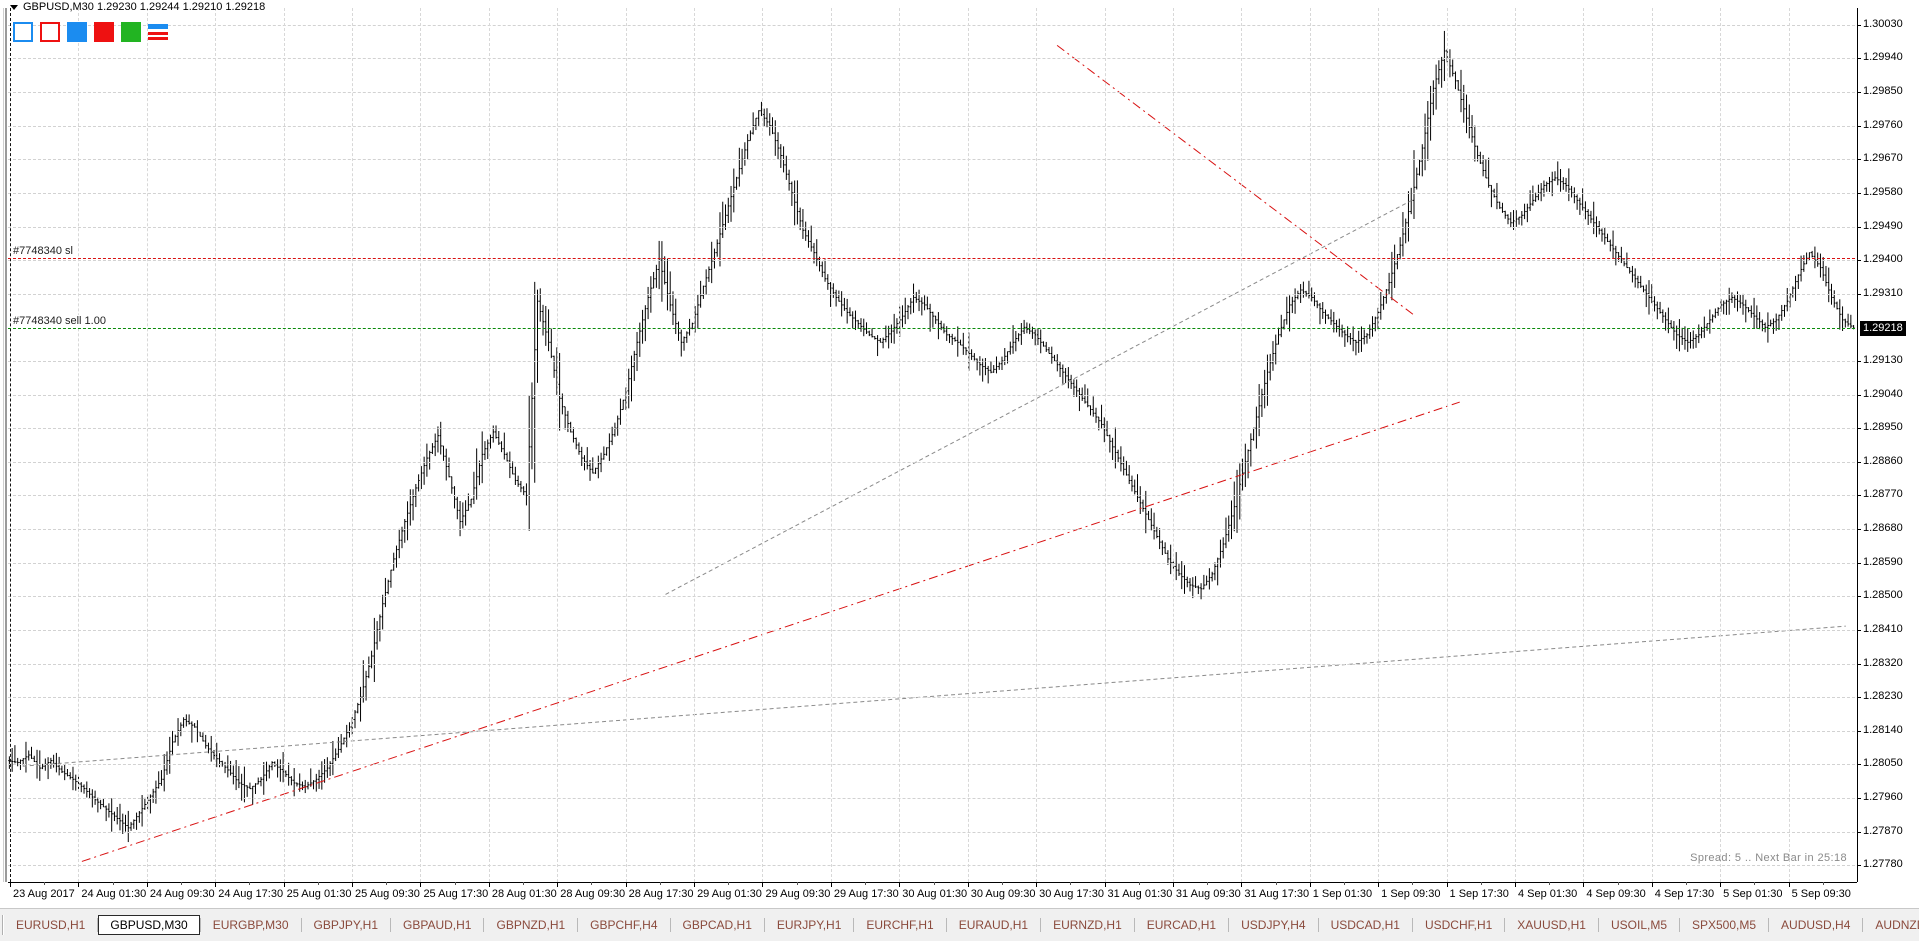 The image size is (1919, 941). Describe the element at coordinates (900, 925) in the screenshot. I see `tab-eurchf-h1: EURCHF,H1` at that location.